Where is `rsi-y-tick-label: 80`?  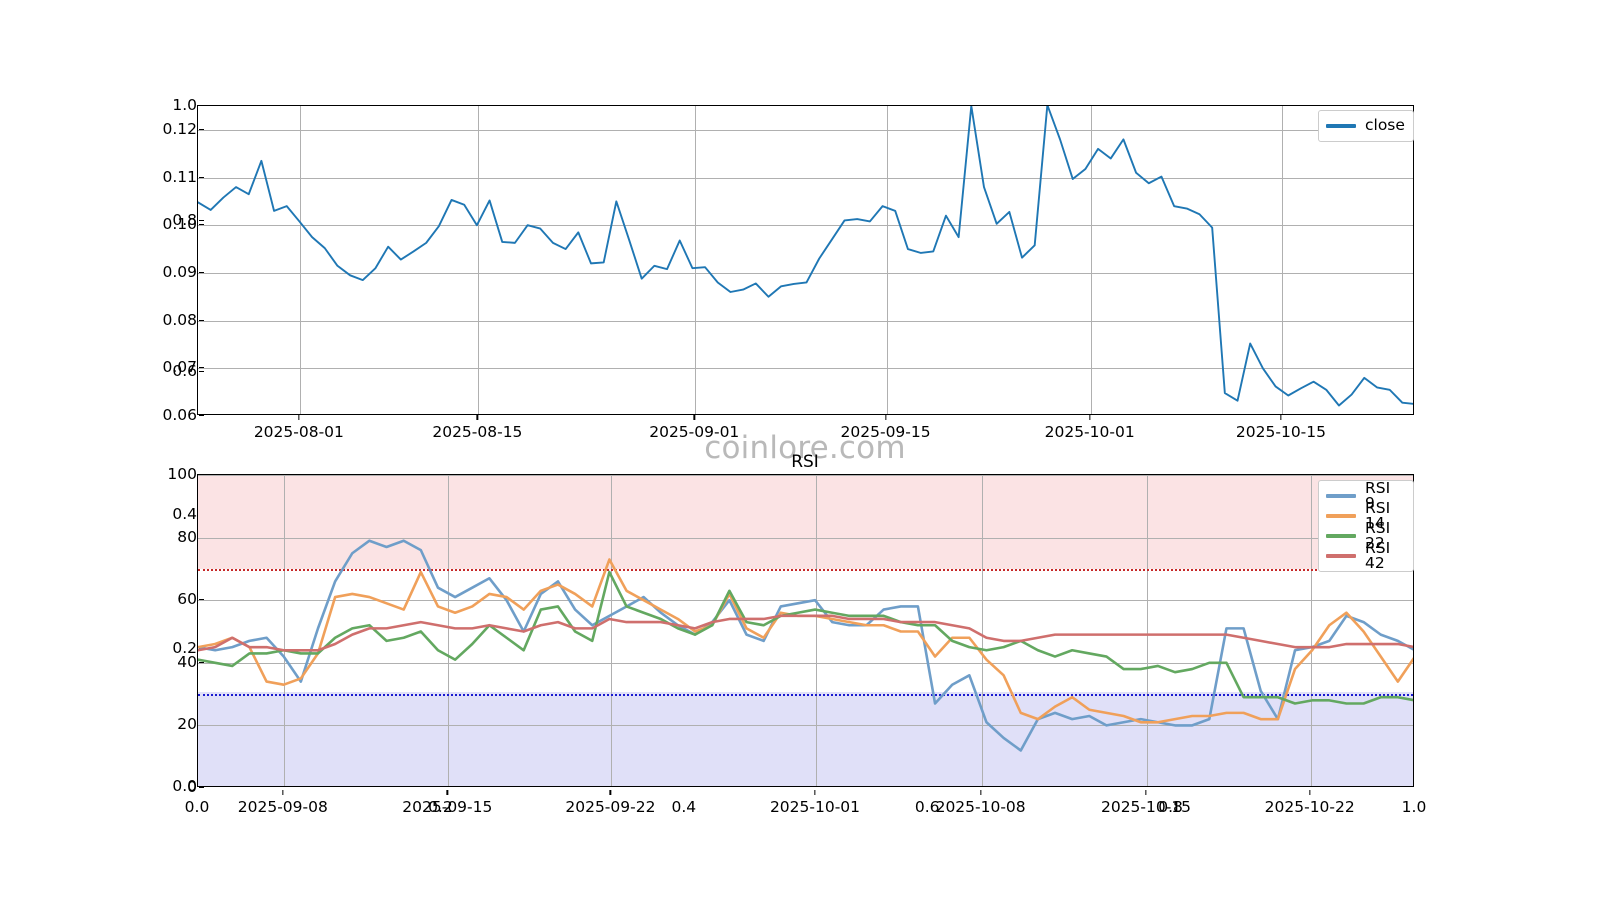 rsi-y-tick-label: 80 is located at coordinates (102, 537).